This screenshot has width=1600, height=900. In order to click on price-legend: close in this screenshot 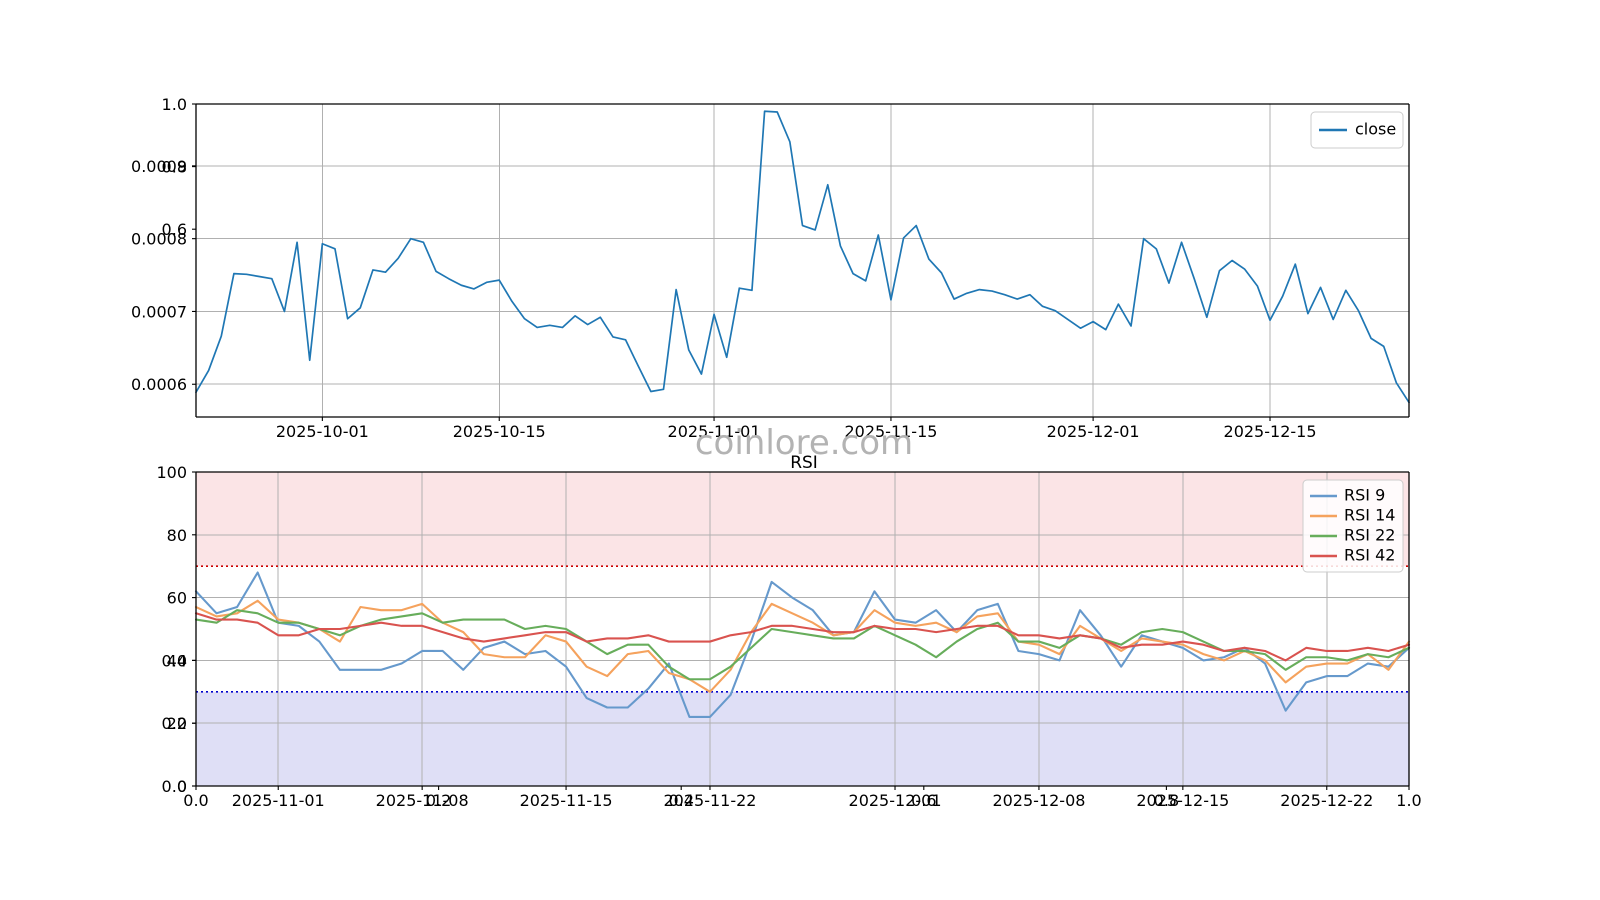, I will do `click(1357, 130)`.